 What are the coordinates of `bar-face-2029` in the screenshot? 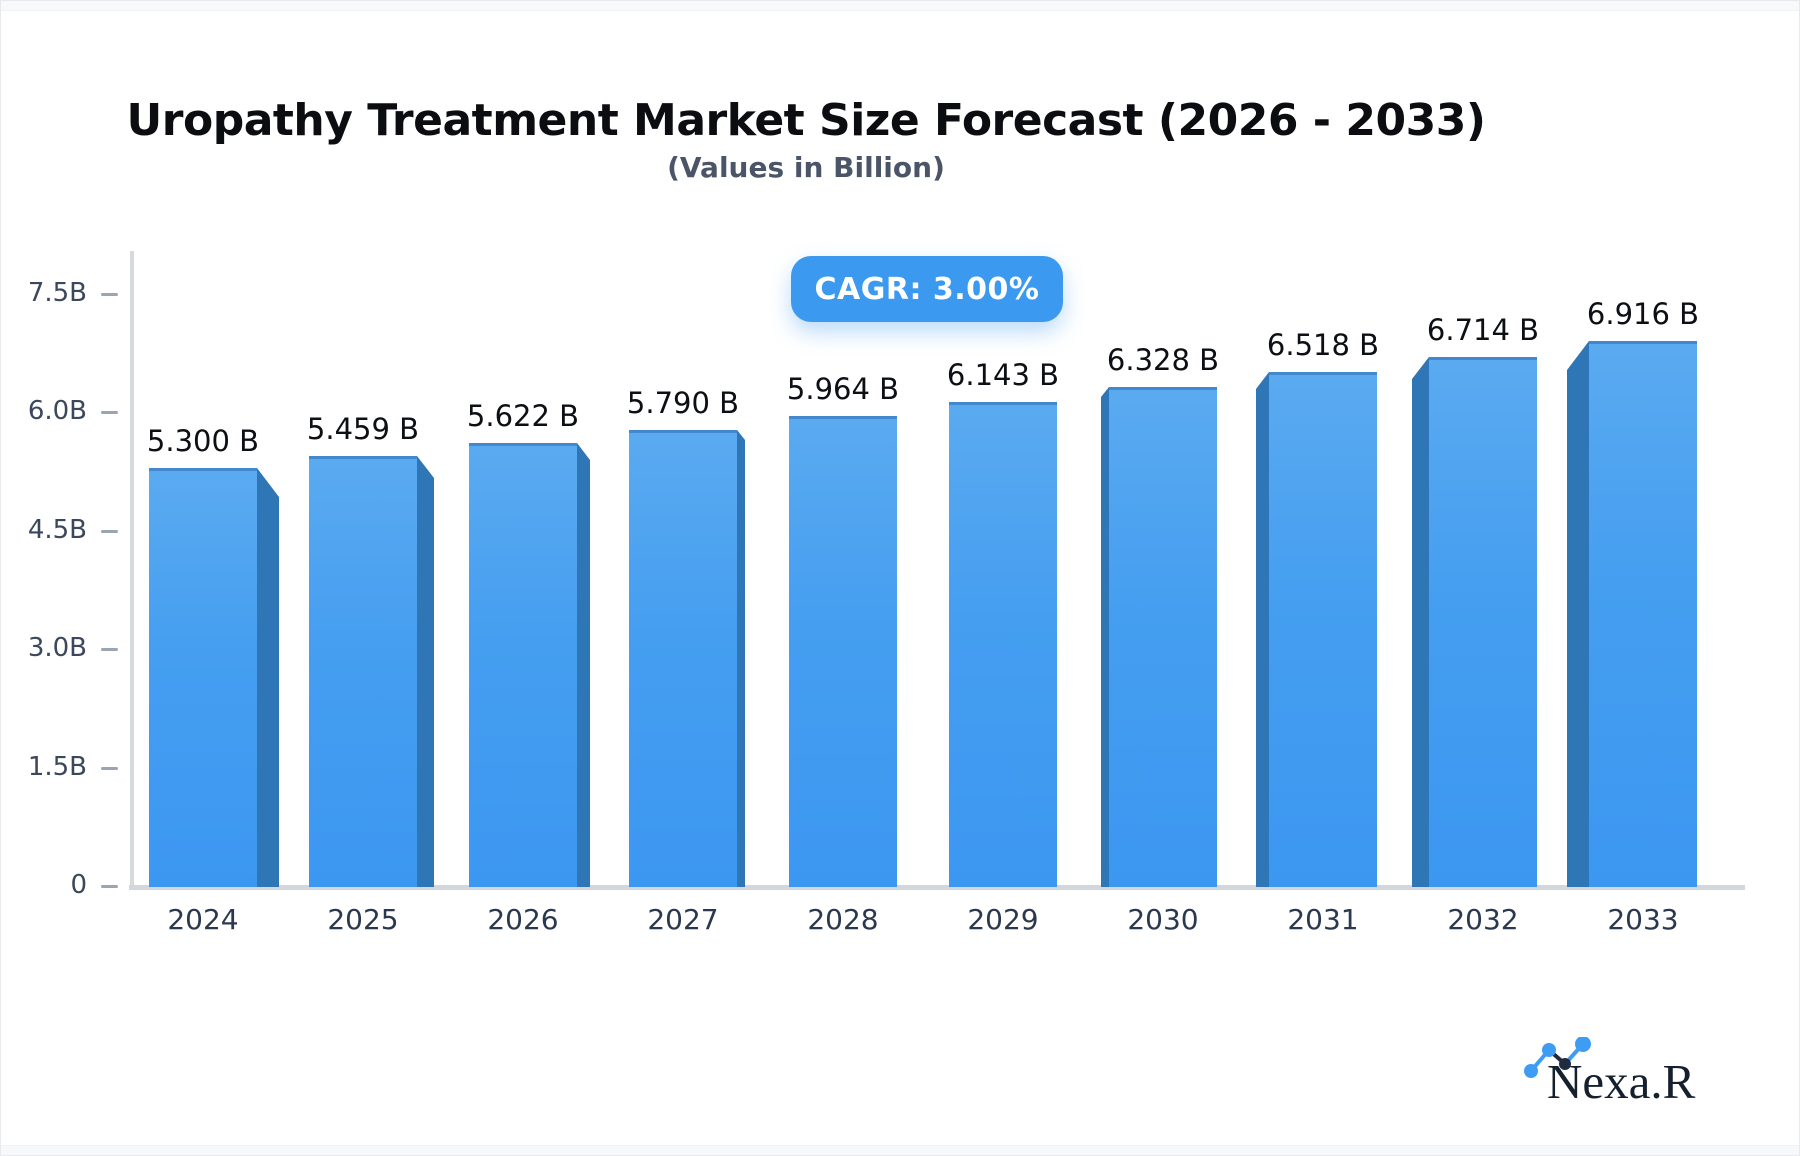 It's located at (1003, 644).